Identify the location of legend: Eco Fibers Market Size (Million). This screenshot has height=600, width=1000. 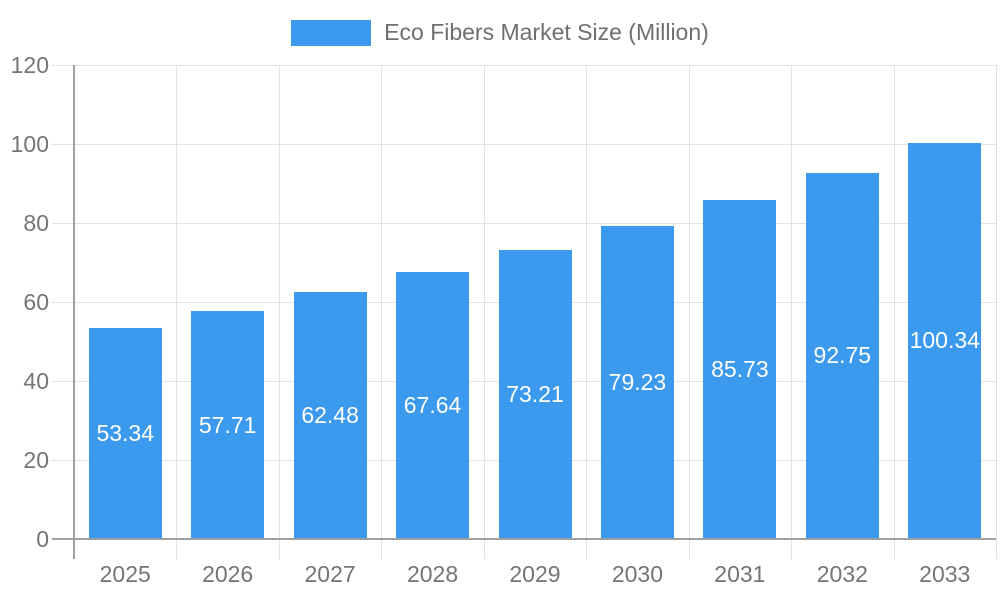
(500, 32).